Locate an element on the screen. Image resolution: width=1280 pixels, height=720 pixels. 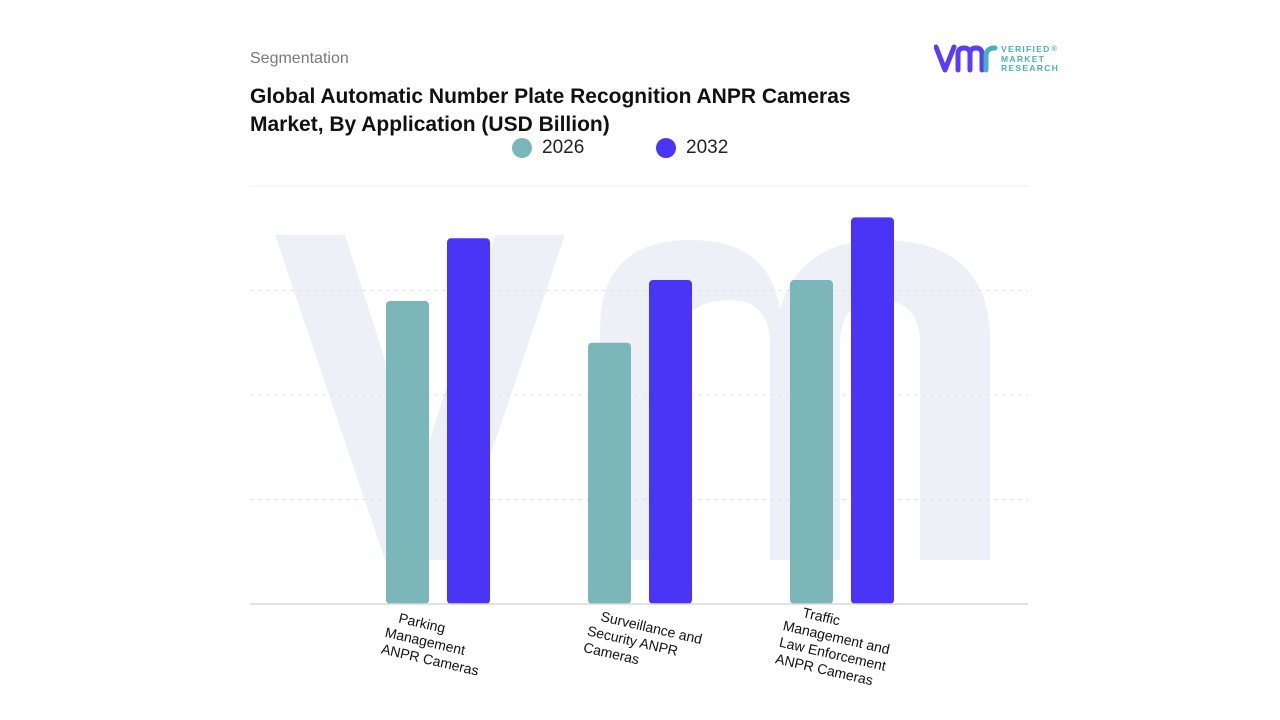
logo-line-research: RESEARCH is located at coordinates (1030, 68).